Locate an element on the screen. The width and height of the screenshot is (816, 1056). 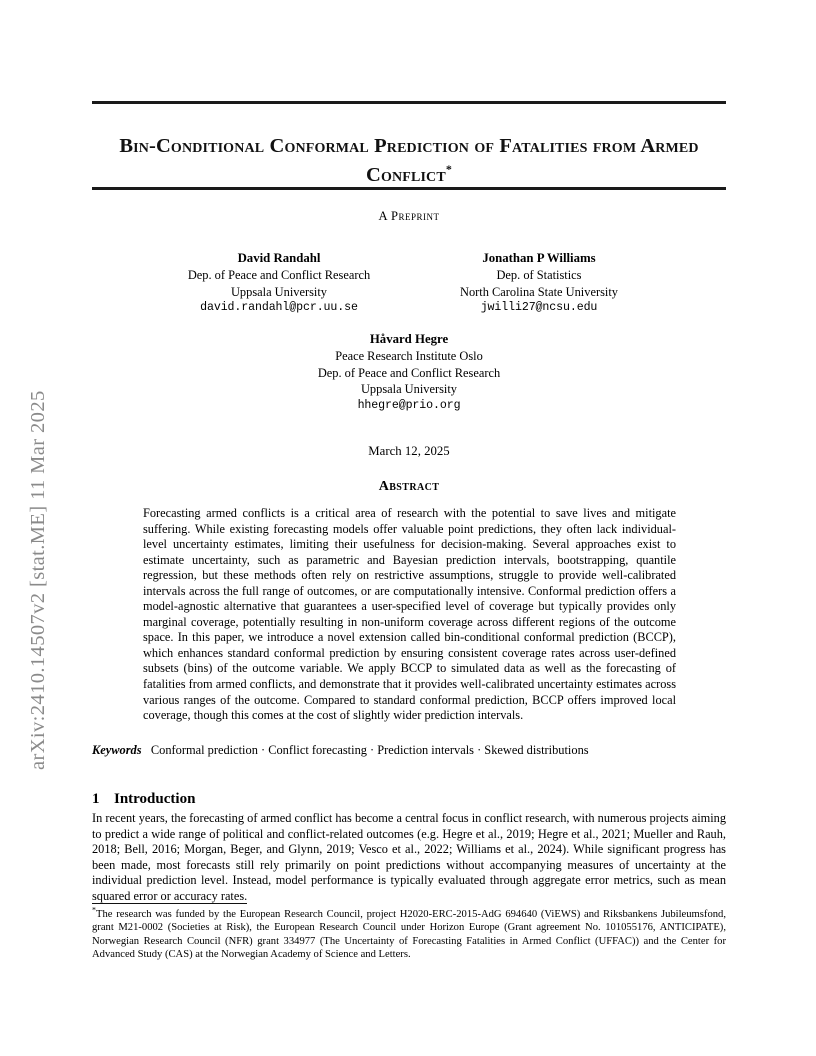
arxiv-stamp-text: arXiv:2410.14507v2 [stat.ME] 11 Mar 2025 is located at coordinates (37, 580).